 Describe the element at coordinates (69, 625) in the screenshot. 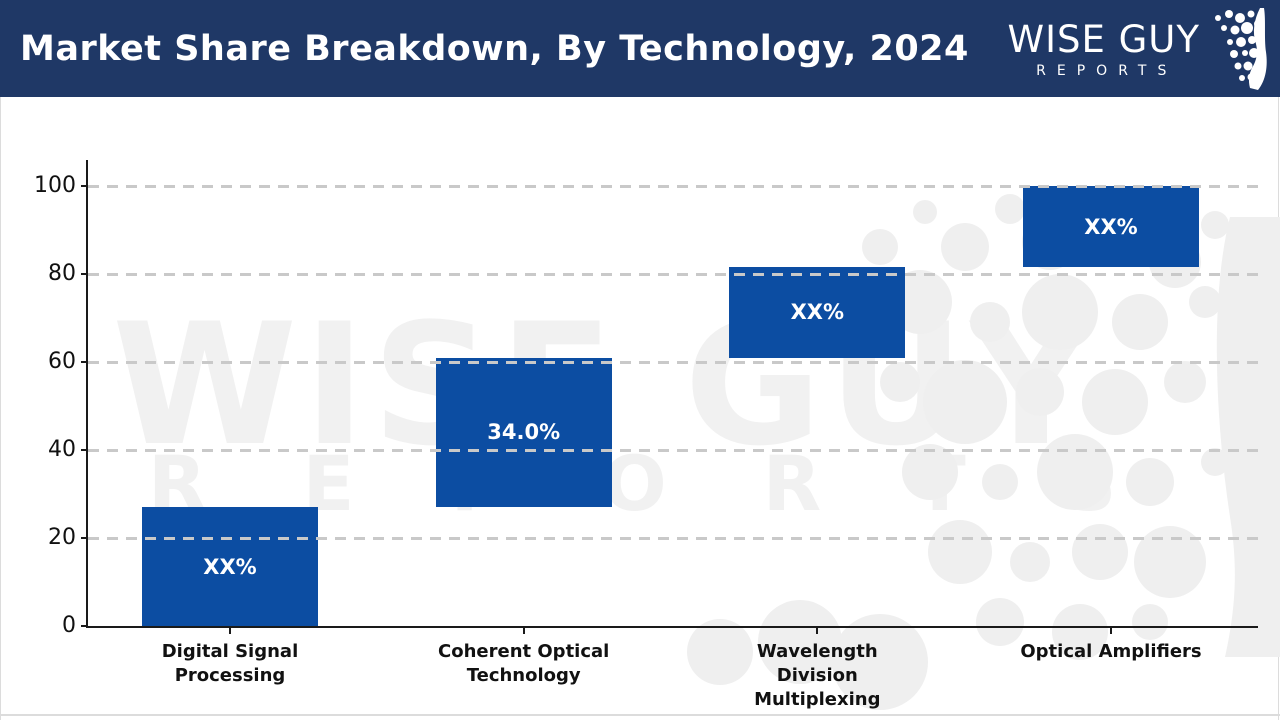

I see `ytick-label-0: 0` at that location.